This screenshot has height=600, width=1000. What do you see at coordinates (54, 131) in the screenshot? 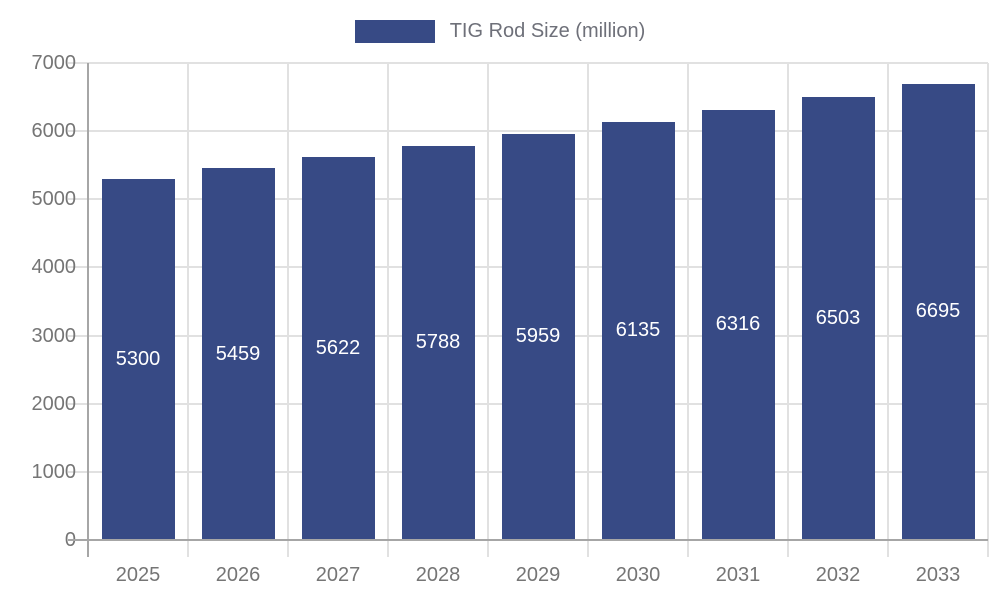
I see `y-tick-label: 6000` at bounding box center [54, 131].